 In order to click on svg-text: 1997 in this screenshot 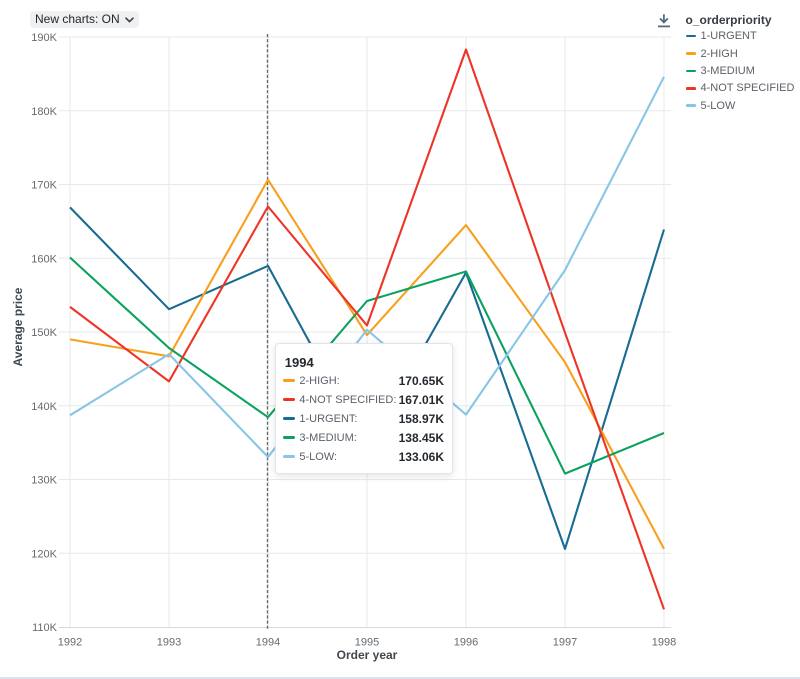, I will do `click(565, 643)`.